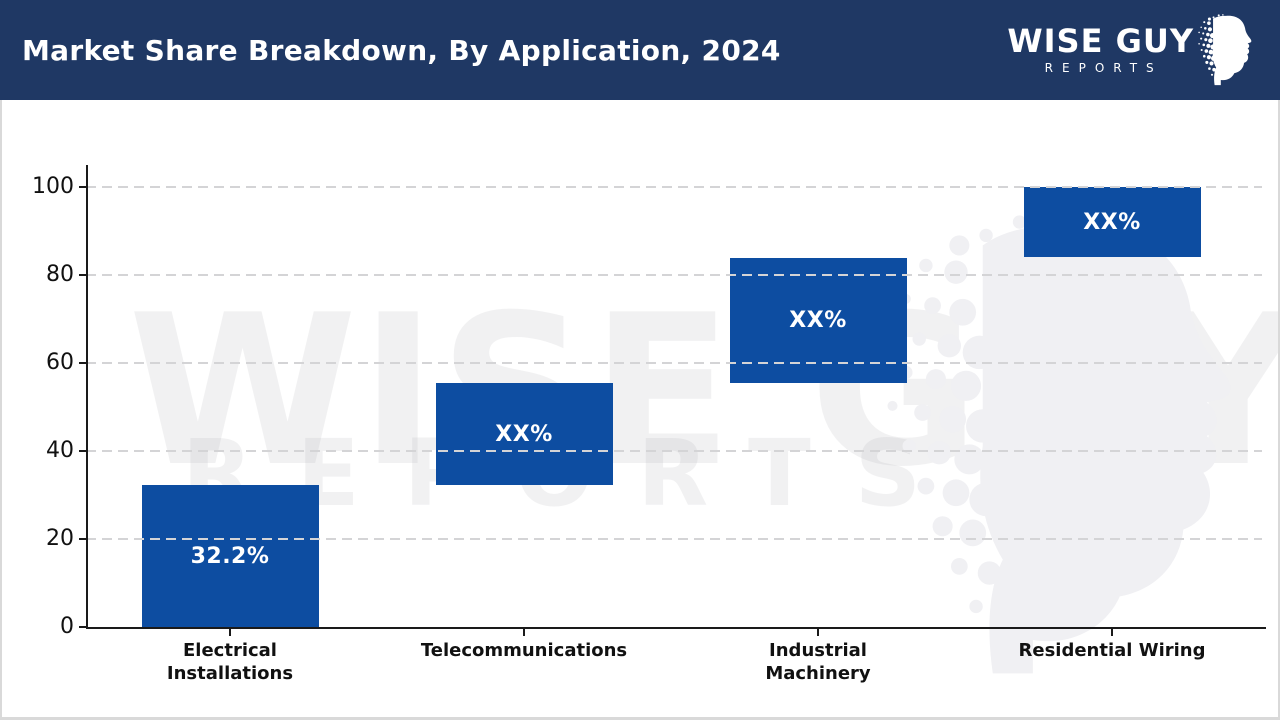 This screenshot has height=720, width=1280. I want to click on bar-value-label-3: XX%, so click(1112, 222).